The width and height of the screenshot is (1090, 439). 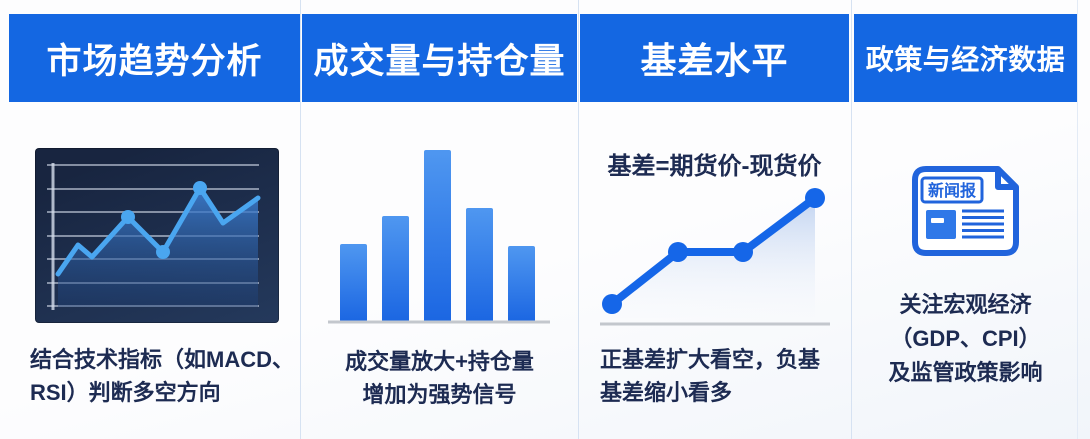 I want to click on panel-header-volume: 成交量与持仓量, so click(x=439, y=58).